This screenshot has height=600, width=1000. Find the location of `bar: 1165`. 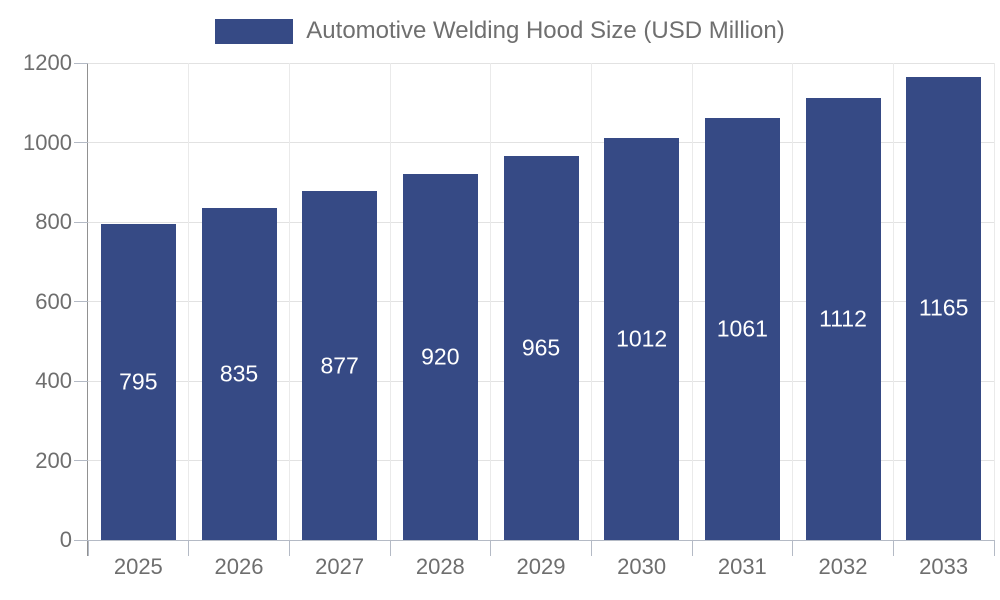

bar: 1165 is located at coordinates (944, 308).